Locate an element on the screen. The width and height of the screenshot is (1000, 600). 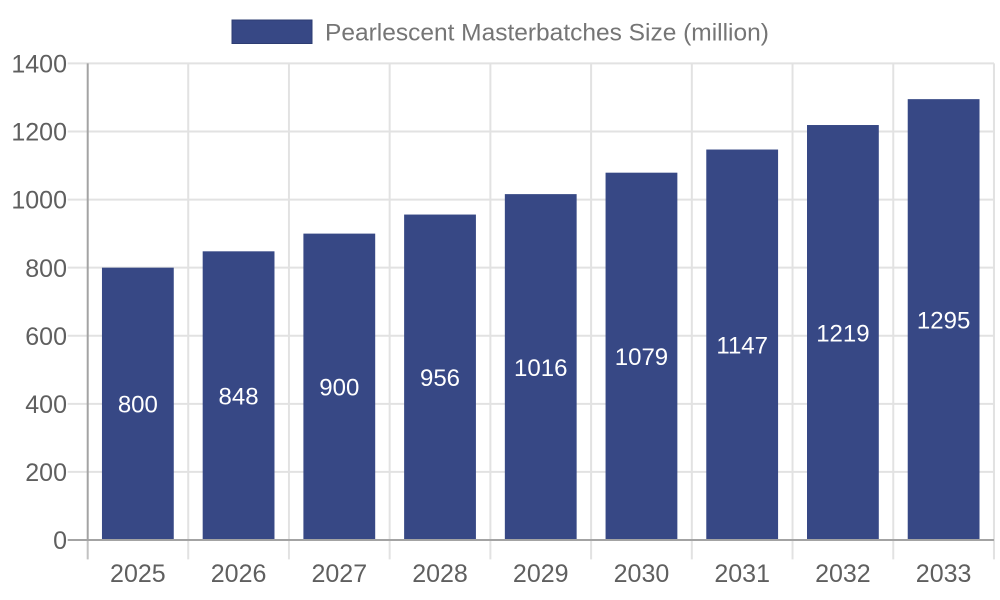
svg-text: 1200 is located at coordinates (39, 133).